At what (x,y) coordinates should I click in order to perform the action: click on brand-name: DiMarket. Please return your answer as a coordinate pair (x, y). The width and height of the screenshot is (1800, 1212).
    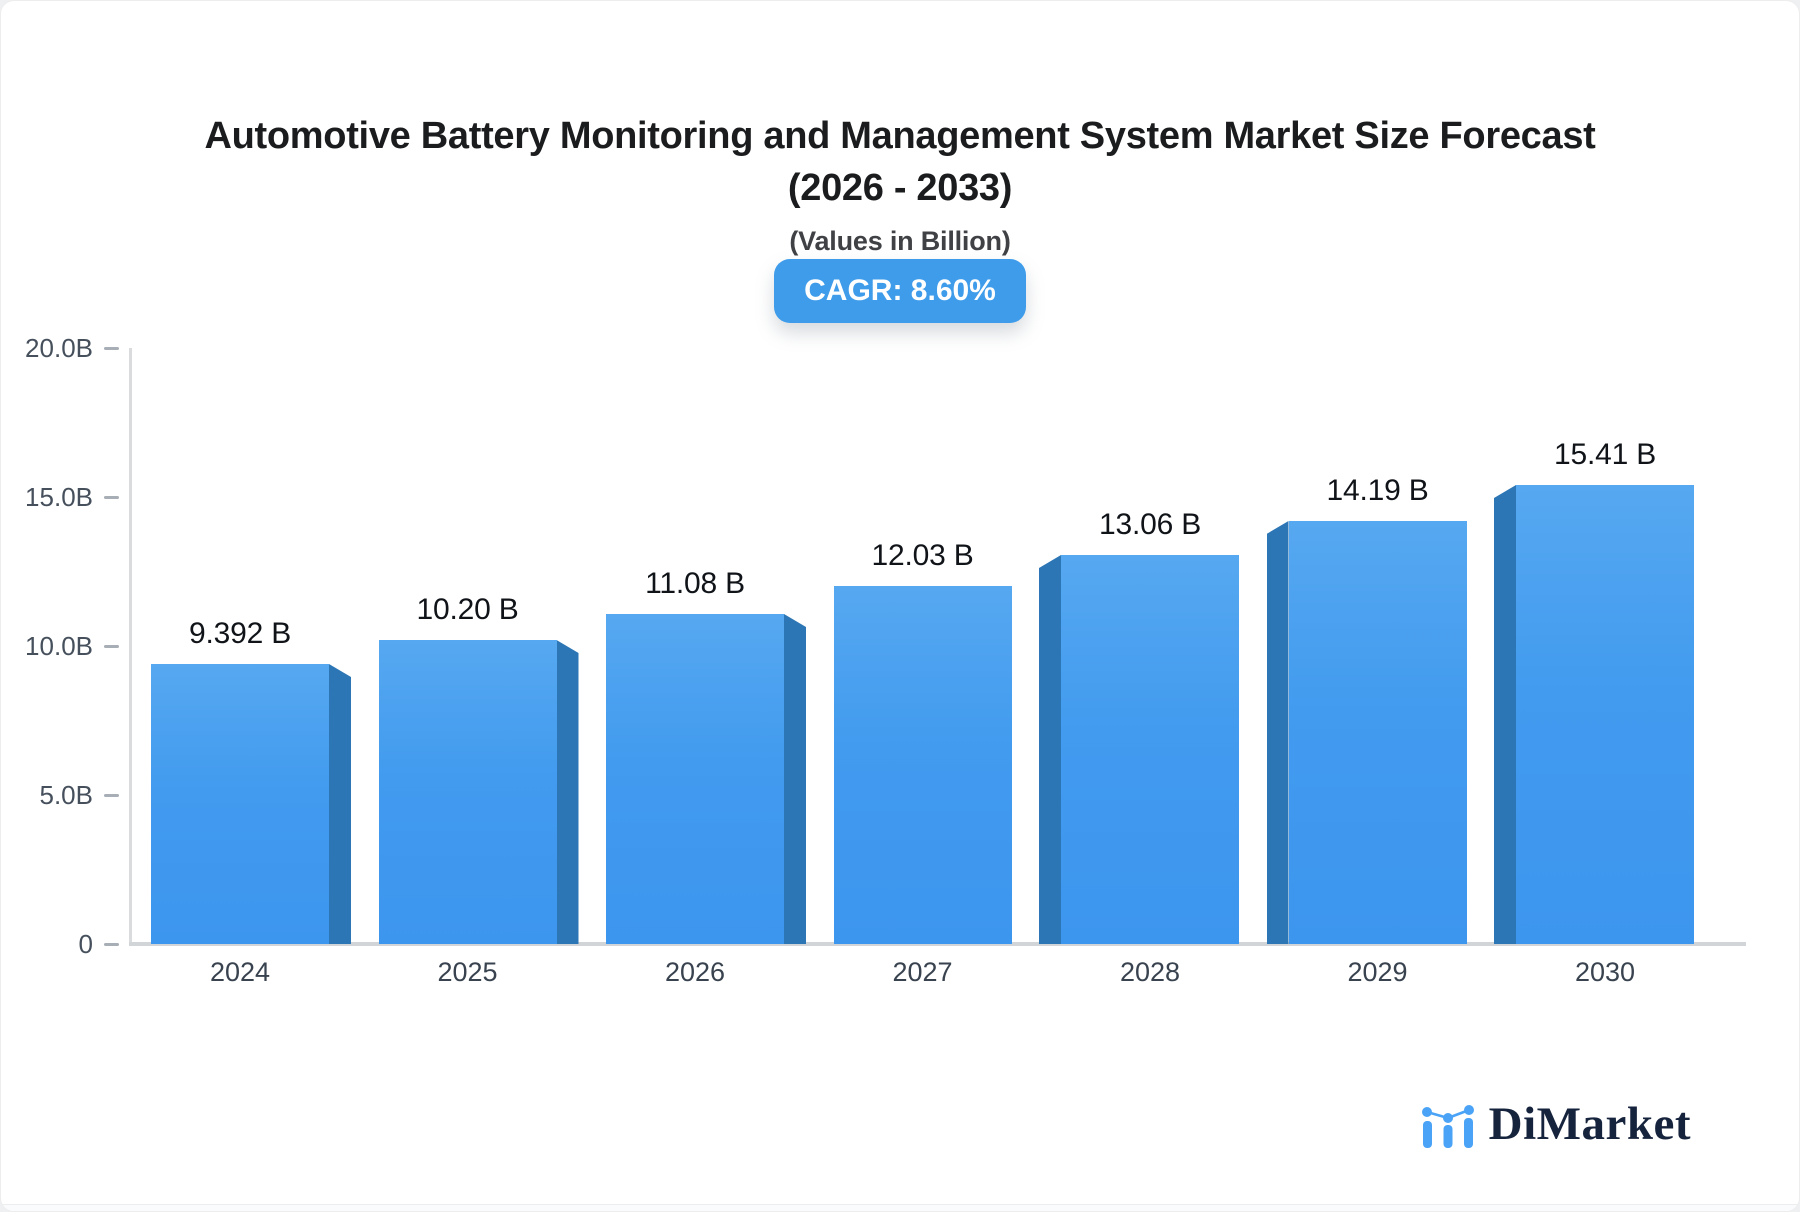
    Looking at the image, I should click on (1589, 1124).